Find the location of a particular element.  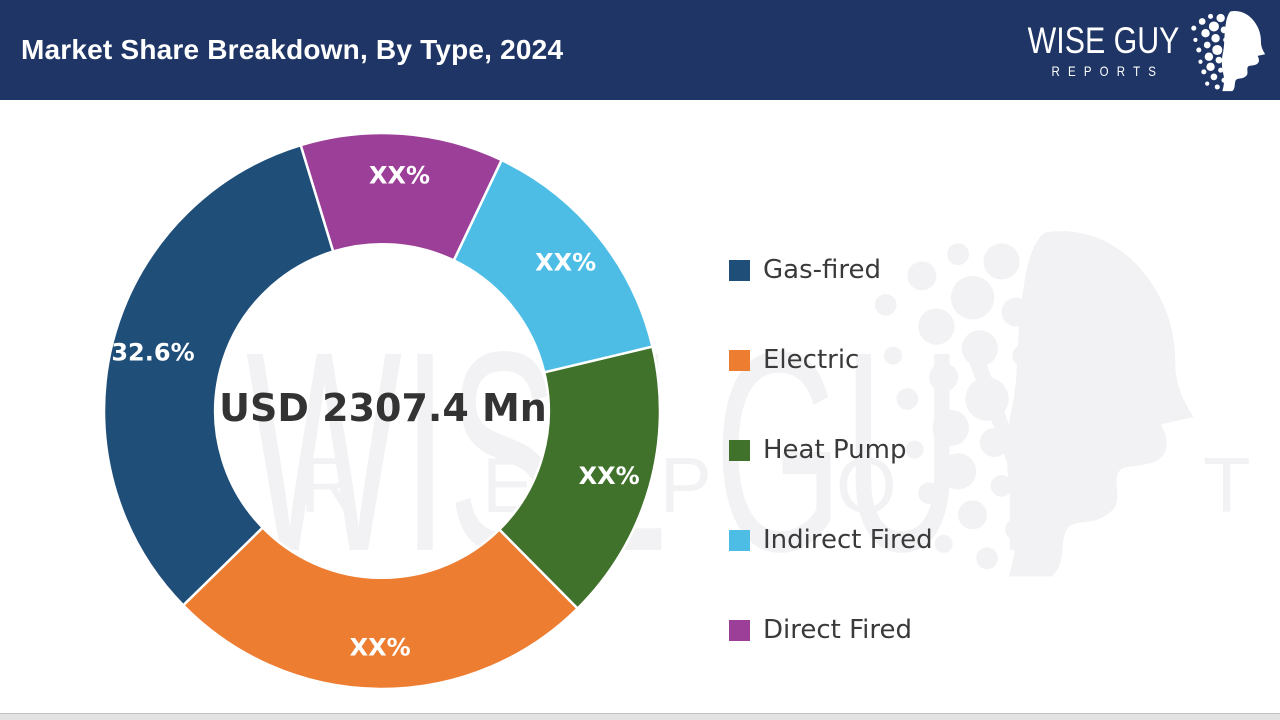

legend-item-heat-pump: Heat Pump is located at coordinates (831, 450).